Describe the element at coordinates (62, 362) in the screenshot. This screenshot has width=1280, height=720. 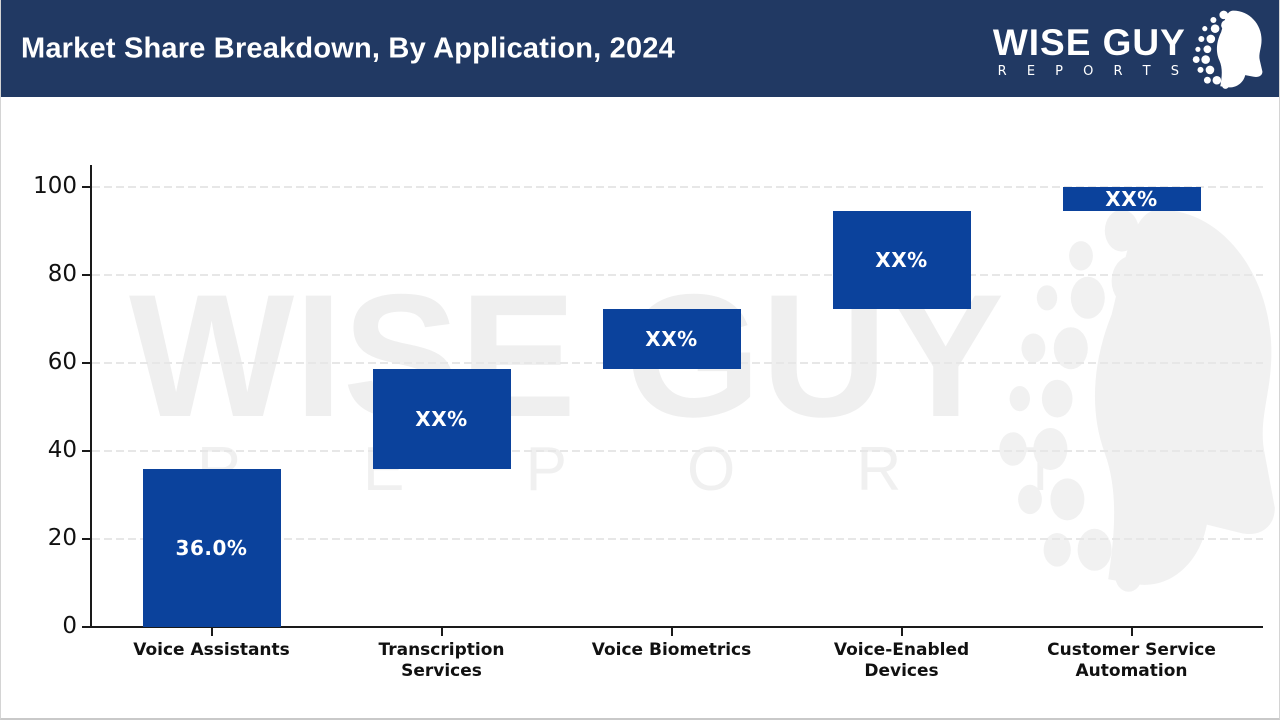
I see `y-tick-label: 60` at that location.